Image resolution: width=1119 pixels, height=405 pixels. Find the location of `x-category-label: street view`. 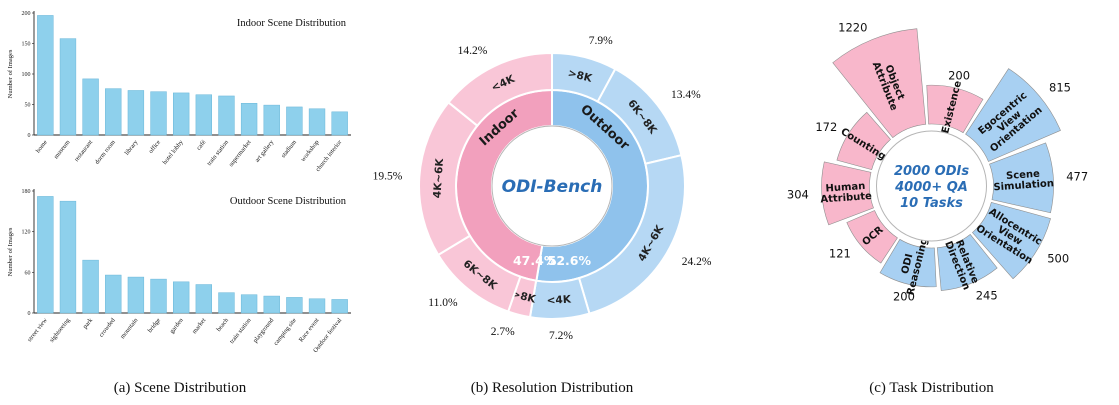

x-category-label: street view is located at coordinates (37, 330).